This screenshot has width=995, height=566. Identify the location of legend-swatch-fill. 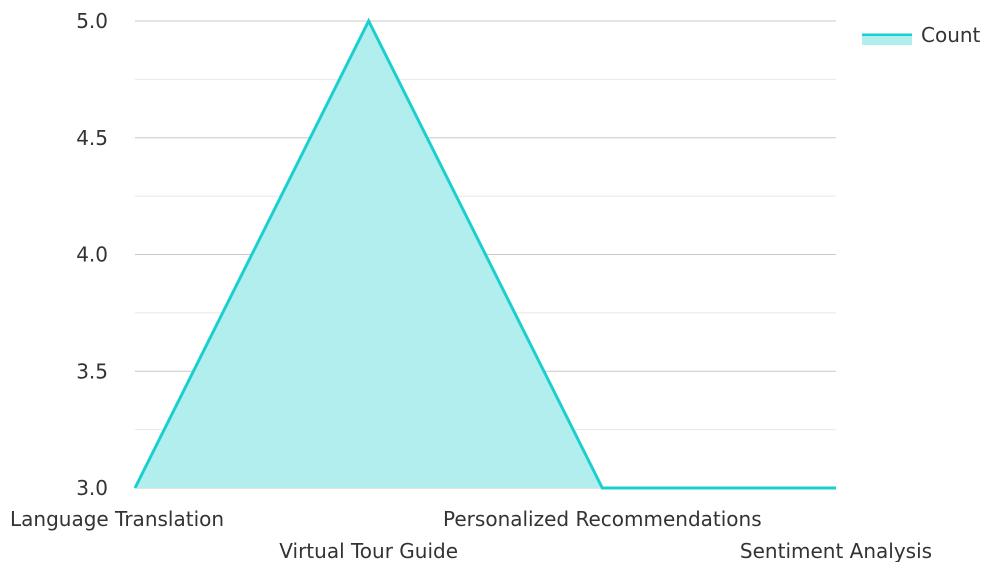
(887, 40).